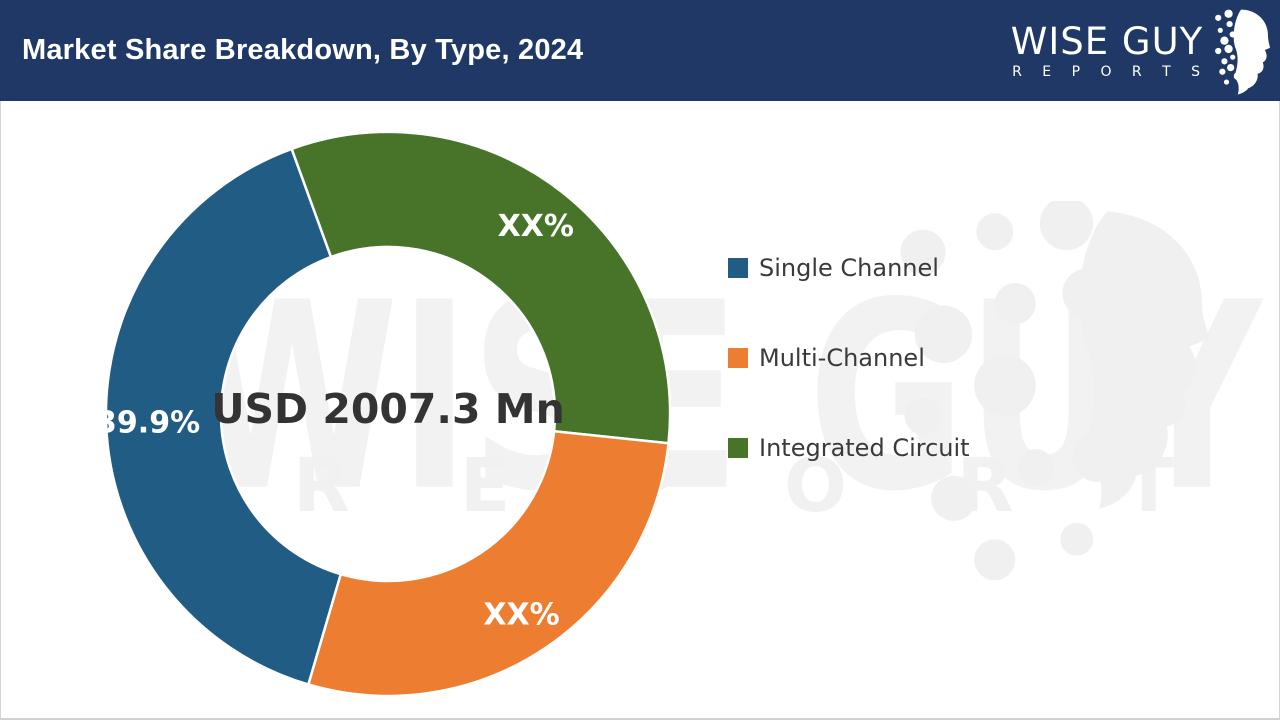 This screenshot has width=1280, height=720. Describe the element at coordinates (738, 268) in the screenshot. I see `legend-swatch-single-channel` at that location.